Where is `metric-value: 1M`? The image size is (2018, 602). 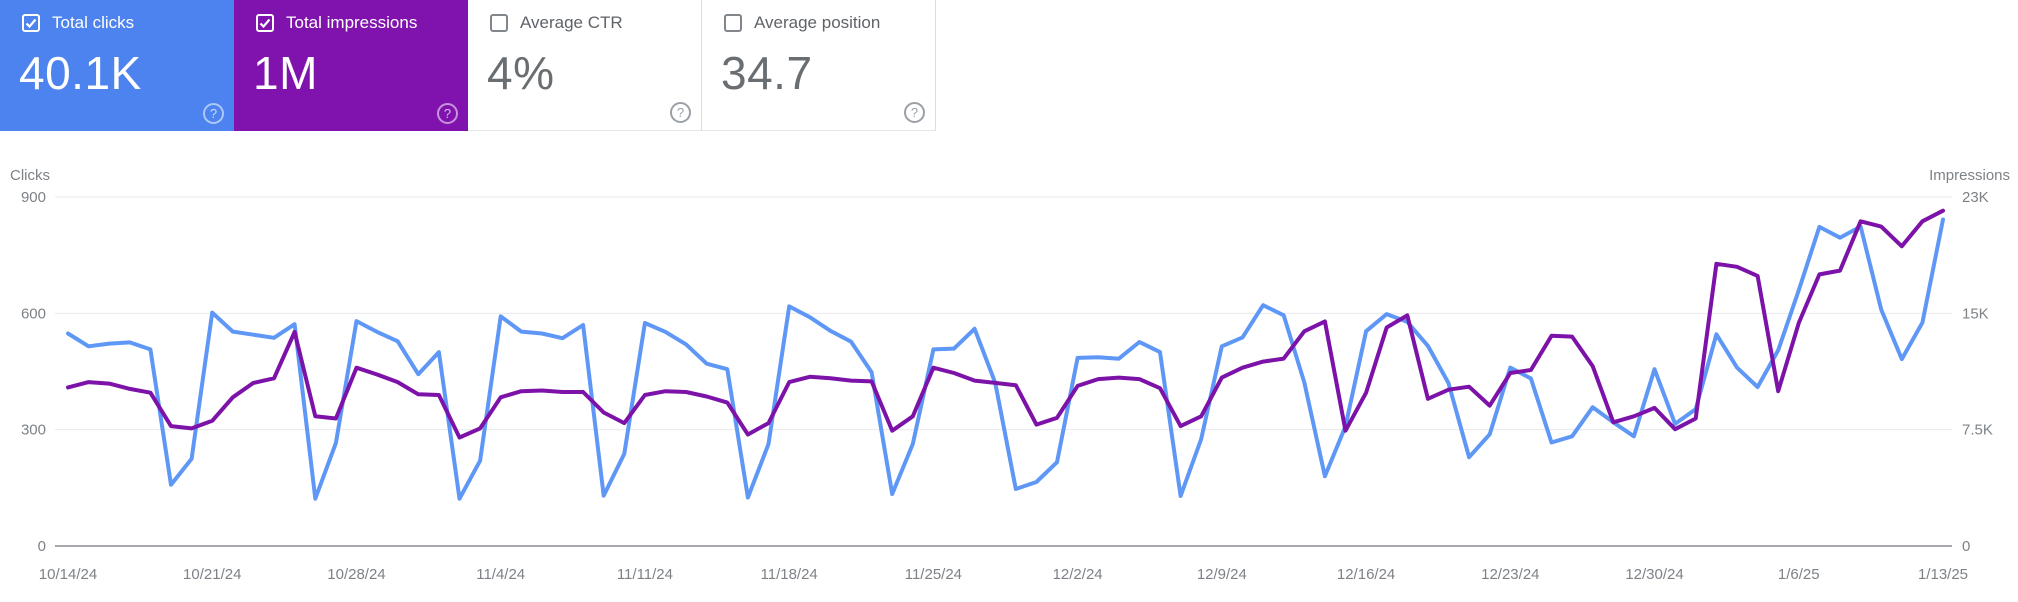
metric-value: 1M is located at coordinates (285, 73).